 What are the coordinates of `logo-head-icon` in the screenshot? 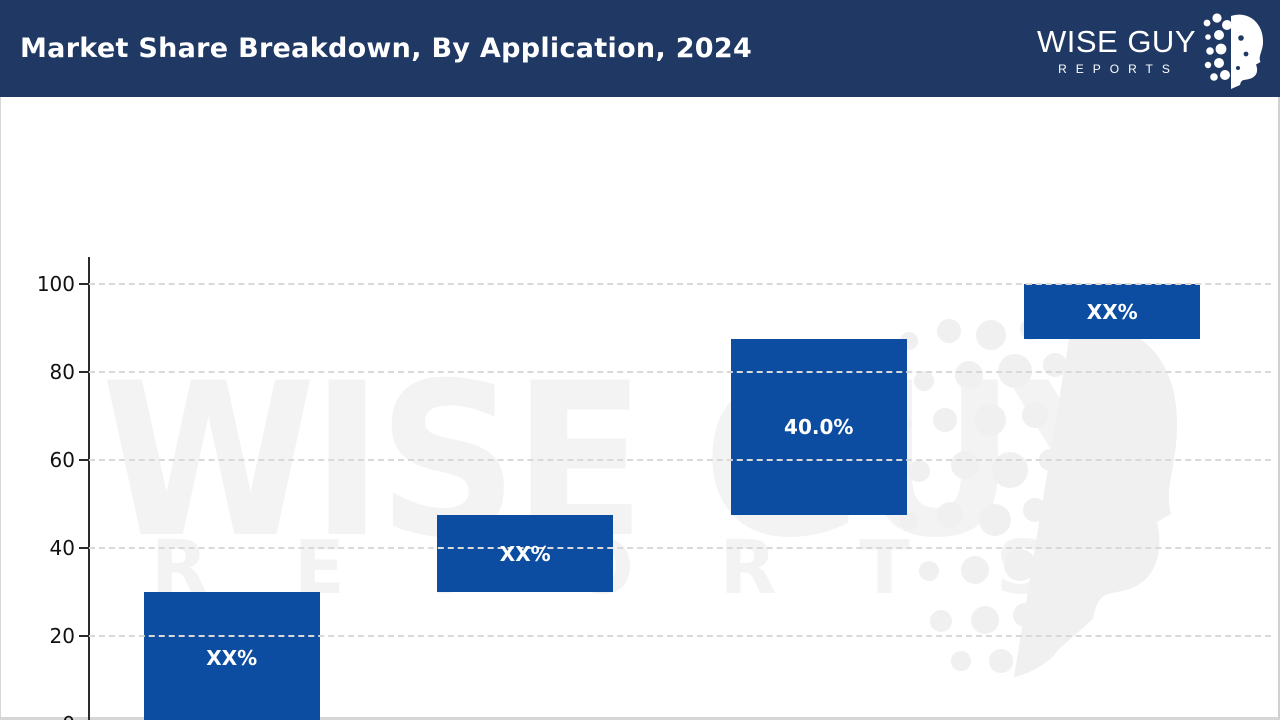 It's located at (1233, 51).